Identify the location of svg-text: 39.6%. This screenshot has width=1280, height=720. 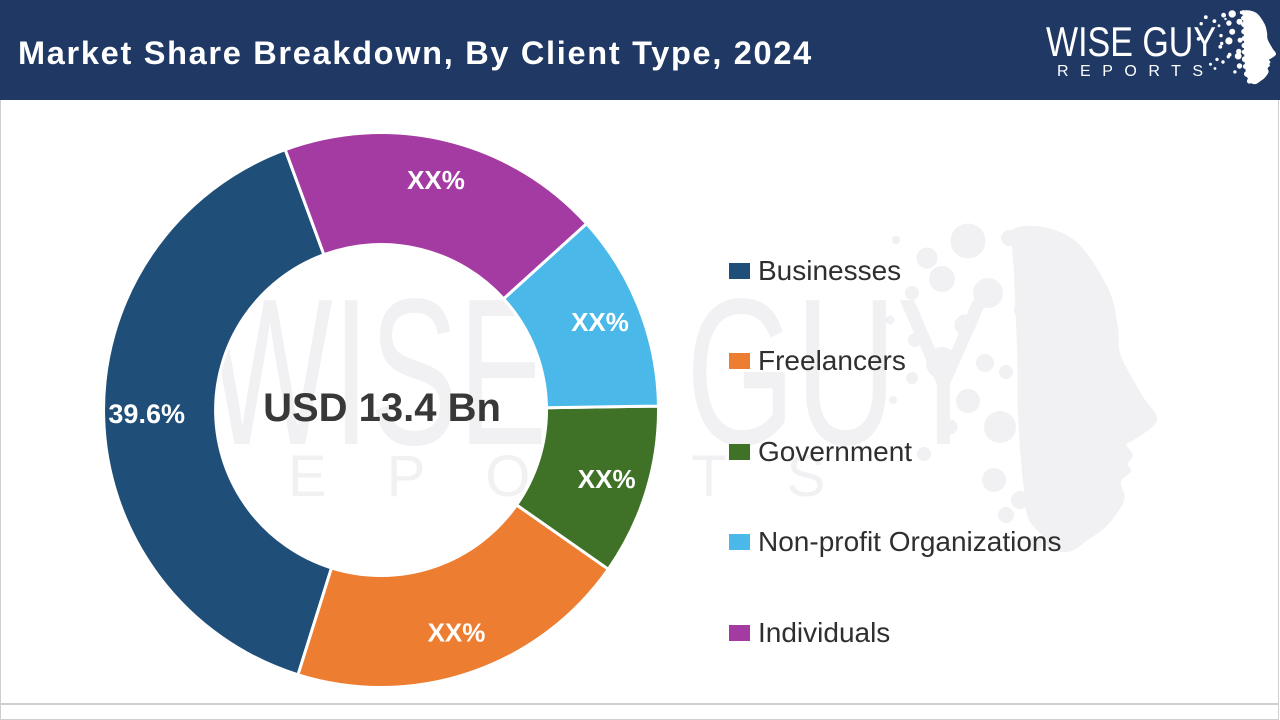
(146, 414).